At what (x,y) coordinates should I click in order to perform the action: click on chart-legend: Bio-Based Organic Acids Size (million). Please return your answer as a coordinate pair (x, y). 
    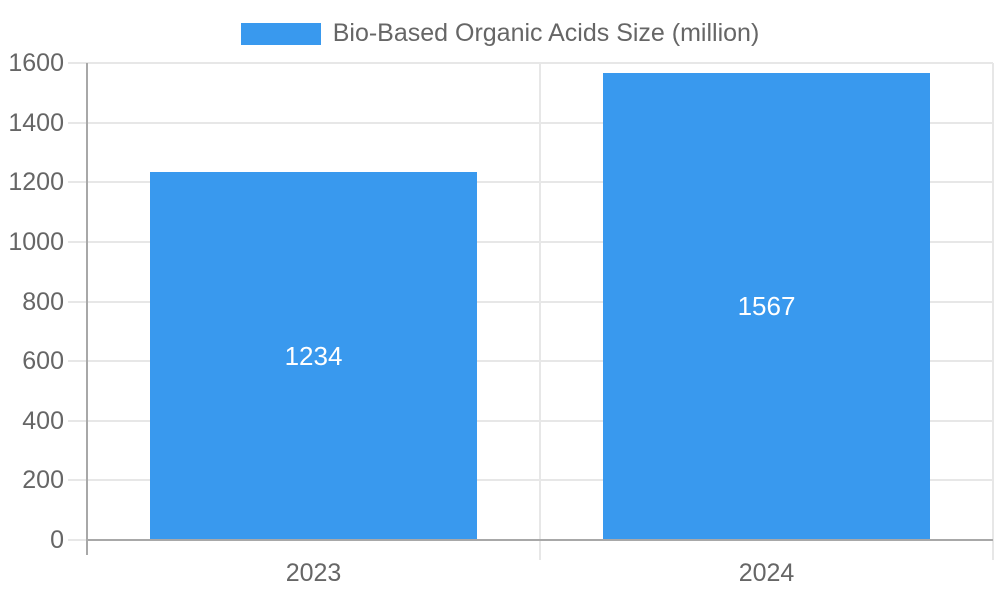
    Looking at the image, I should click on (500, 33).